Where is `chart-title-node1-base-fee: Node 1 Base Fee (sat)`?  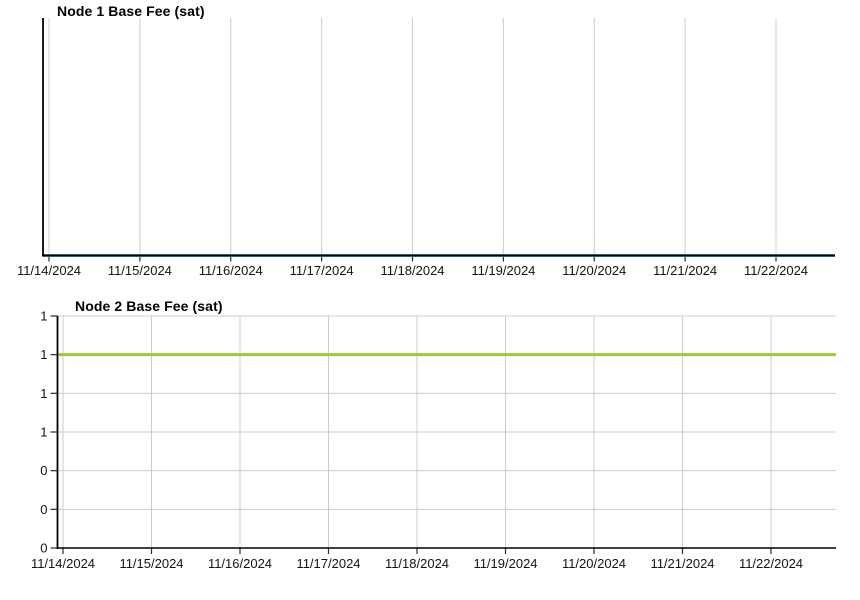 chart-title-node1-base-fee: Node 1 Base Fee (sat) is located at coordinates (131, 11).